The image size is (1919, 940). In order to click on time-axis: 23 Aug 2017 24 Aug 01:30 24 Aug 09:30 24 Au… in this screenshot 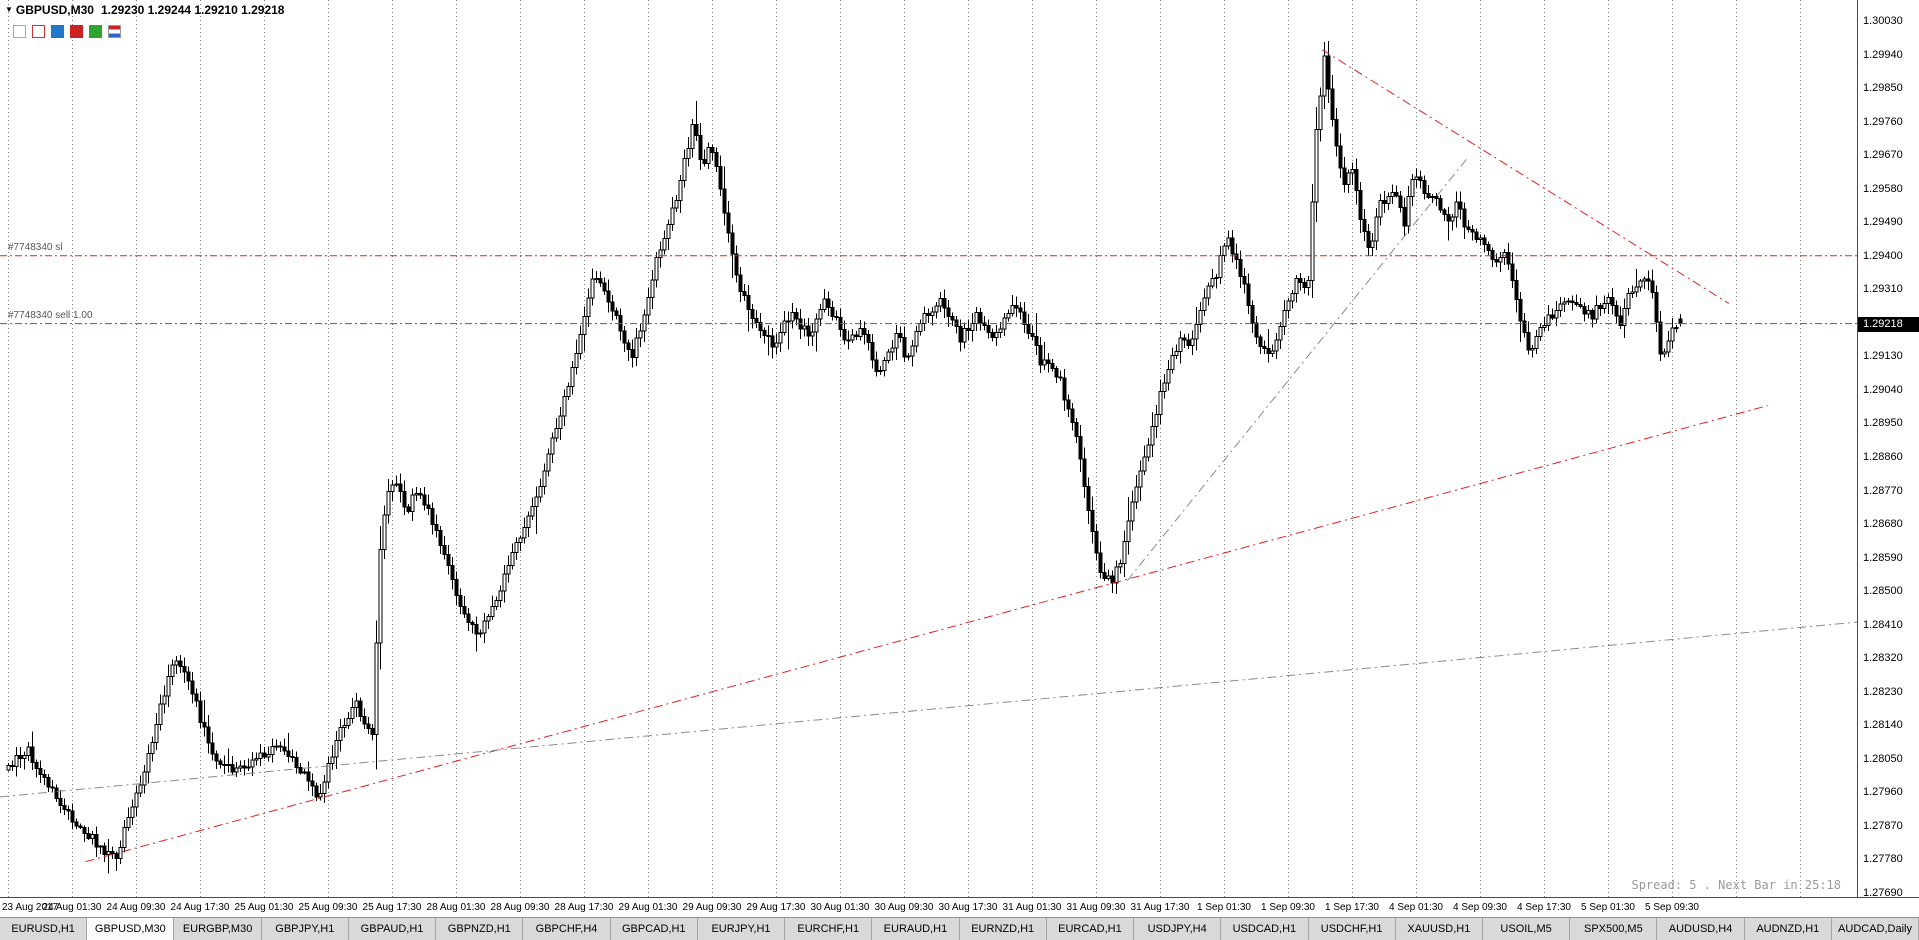, I will do `click(959, 907)`.